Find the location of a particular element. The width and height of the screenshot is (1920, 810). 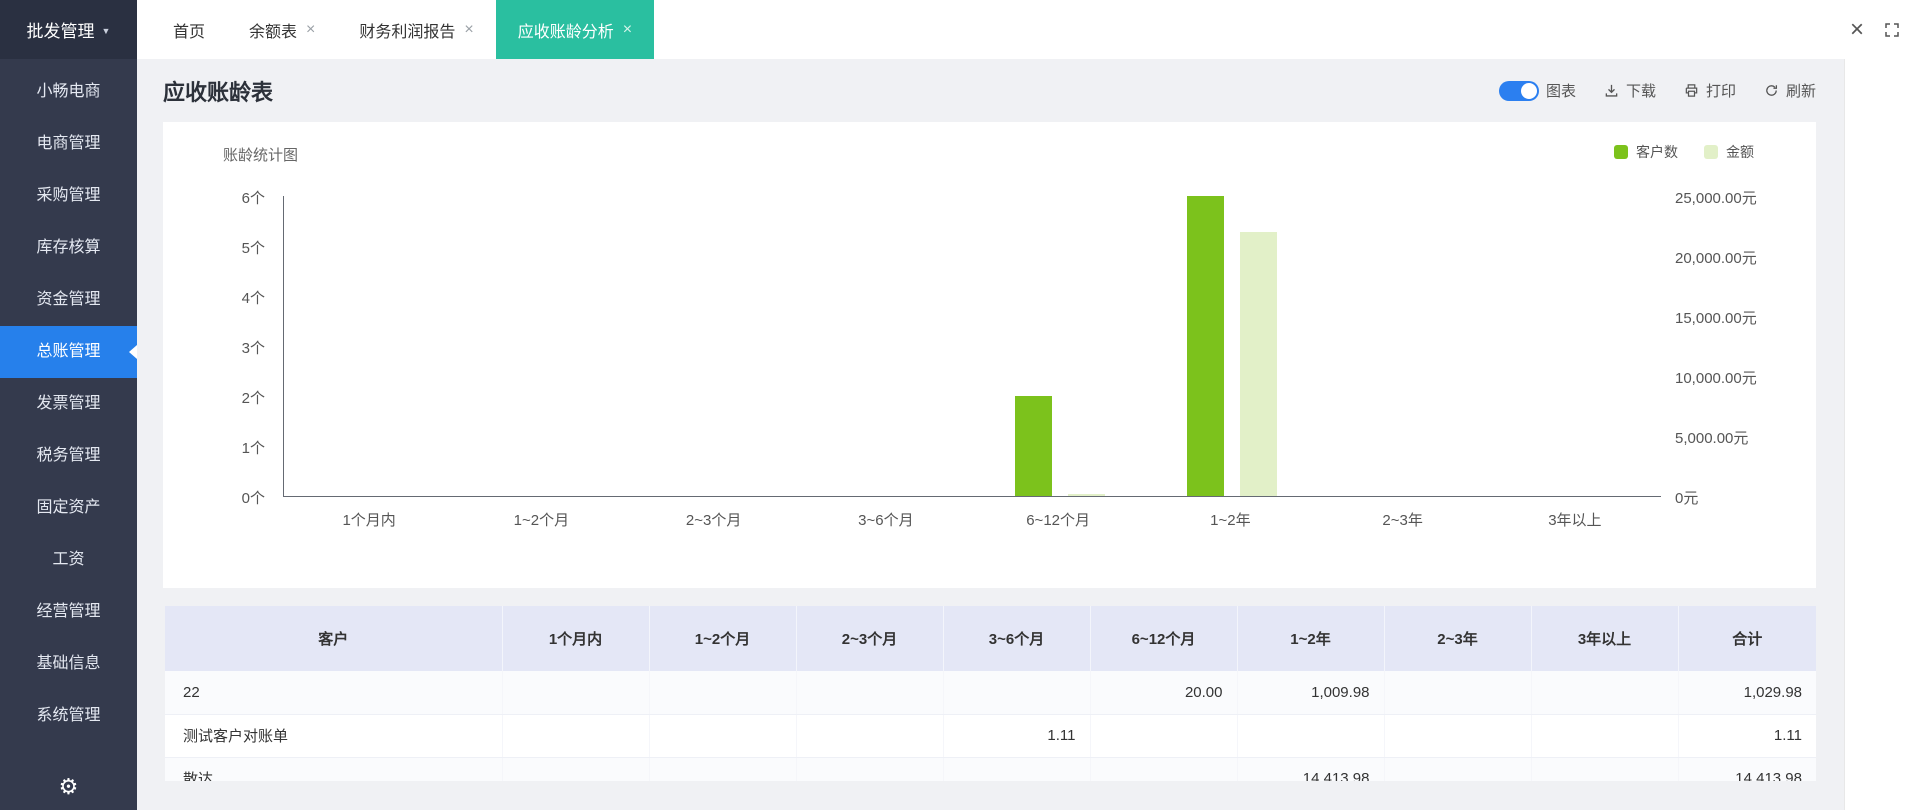

page-header: 应收账龄表 图表 下载 is located at coordinates (990, 90).